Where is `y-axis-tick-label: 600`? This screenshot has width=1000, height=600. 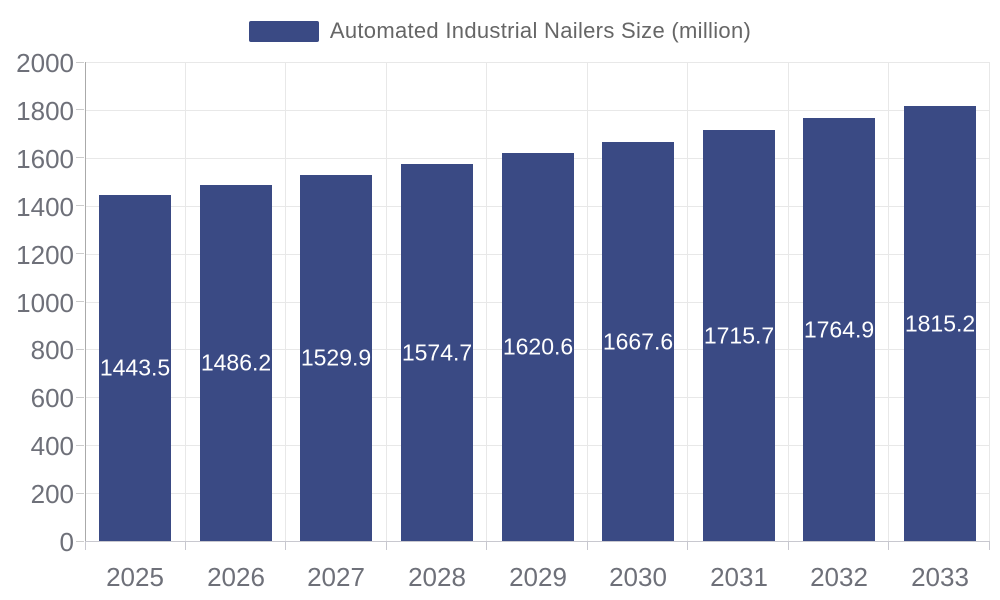
y-axis-tick-label: 600 is located at coordinates (52, 398).